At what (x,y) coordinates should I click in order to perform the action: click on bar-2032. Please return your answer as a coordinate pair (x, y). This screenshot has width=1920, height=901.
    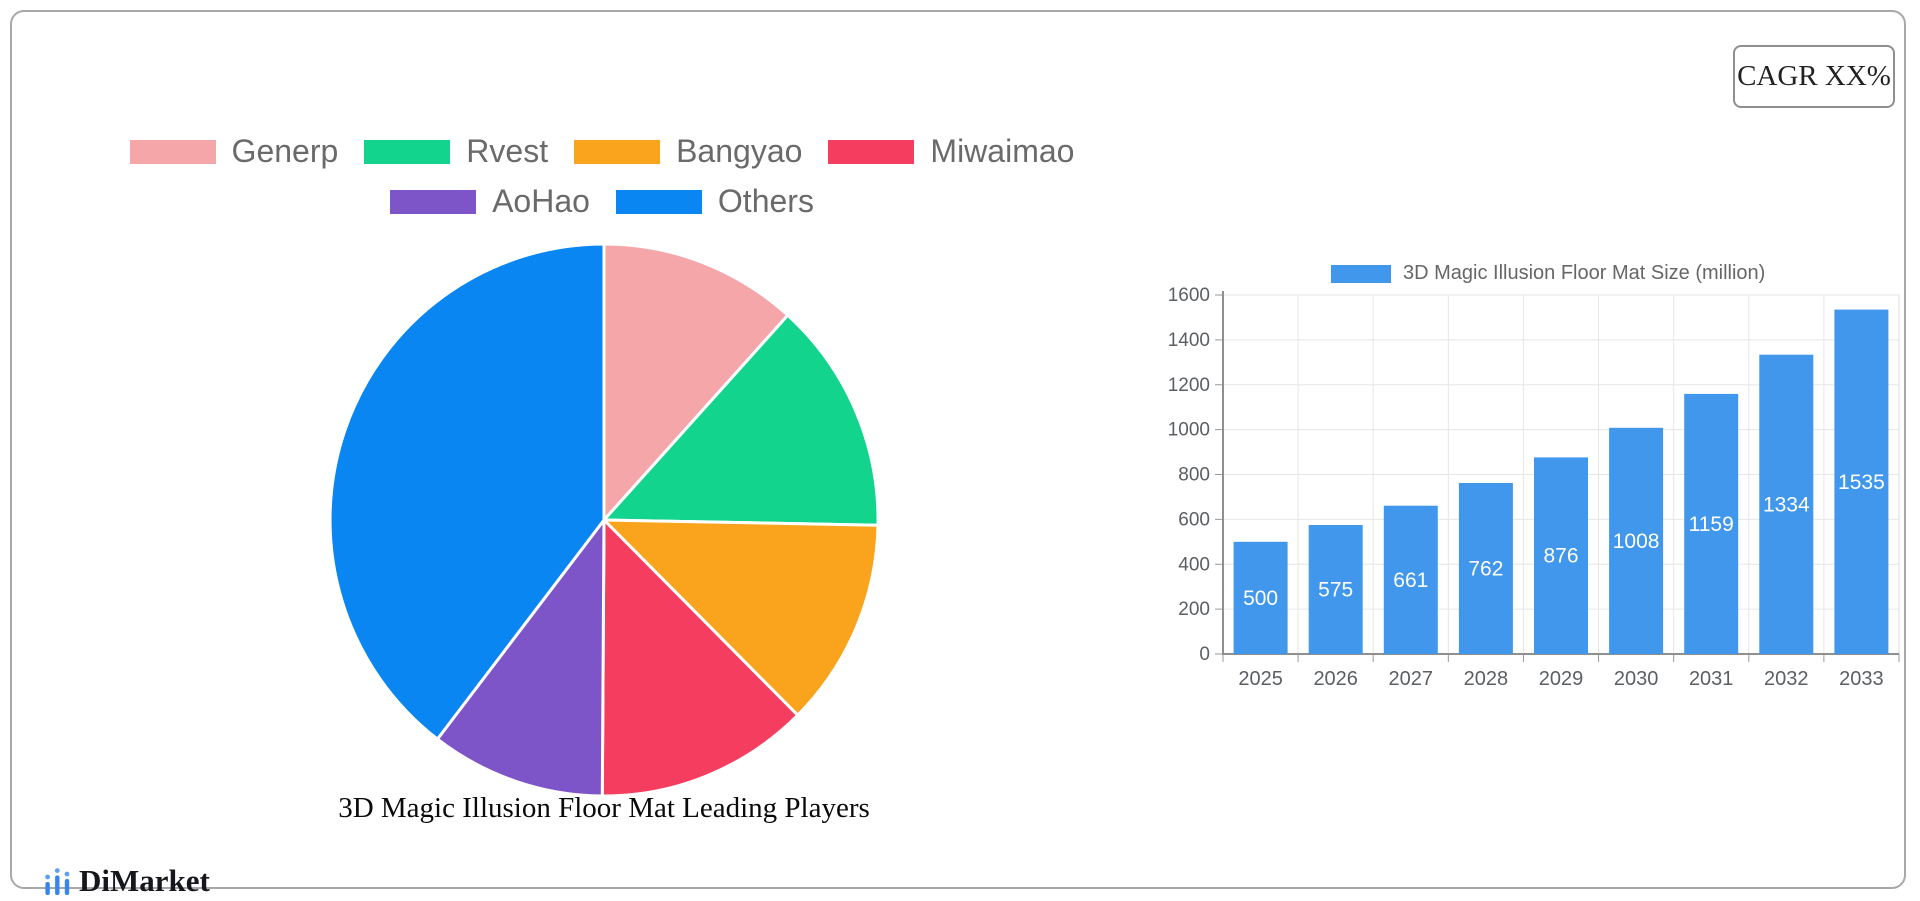
    Looking at the image, I should click on (1786, 504).